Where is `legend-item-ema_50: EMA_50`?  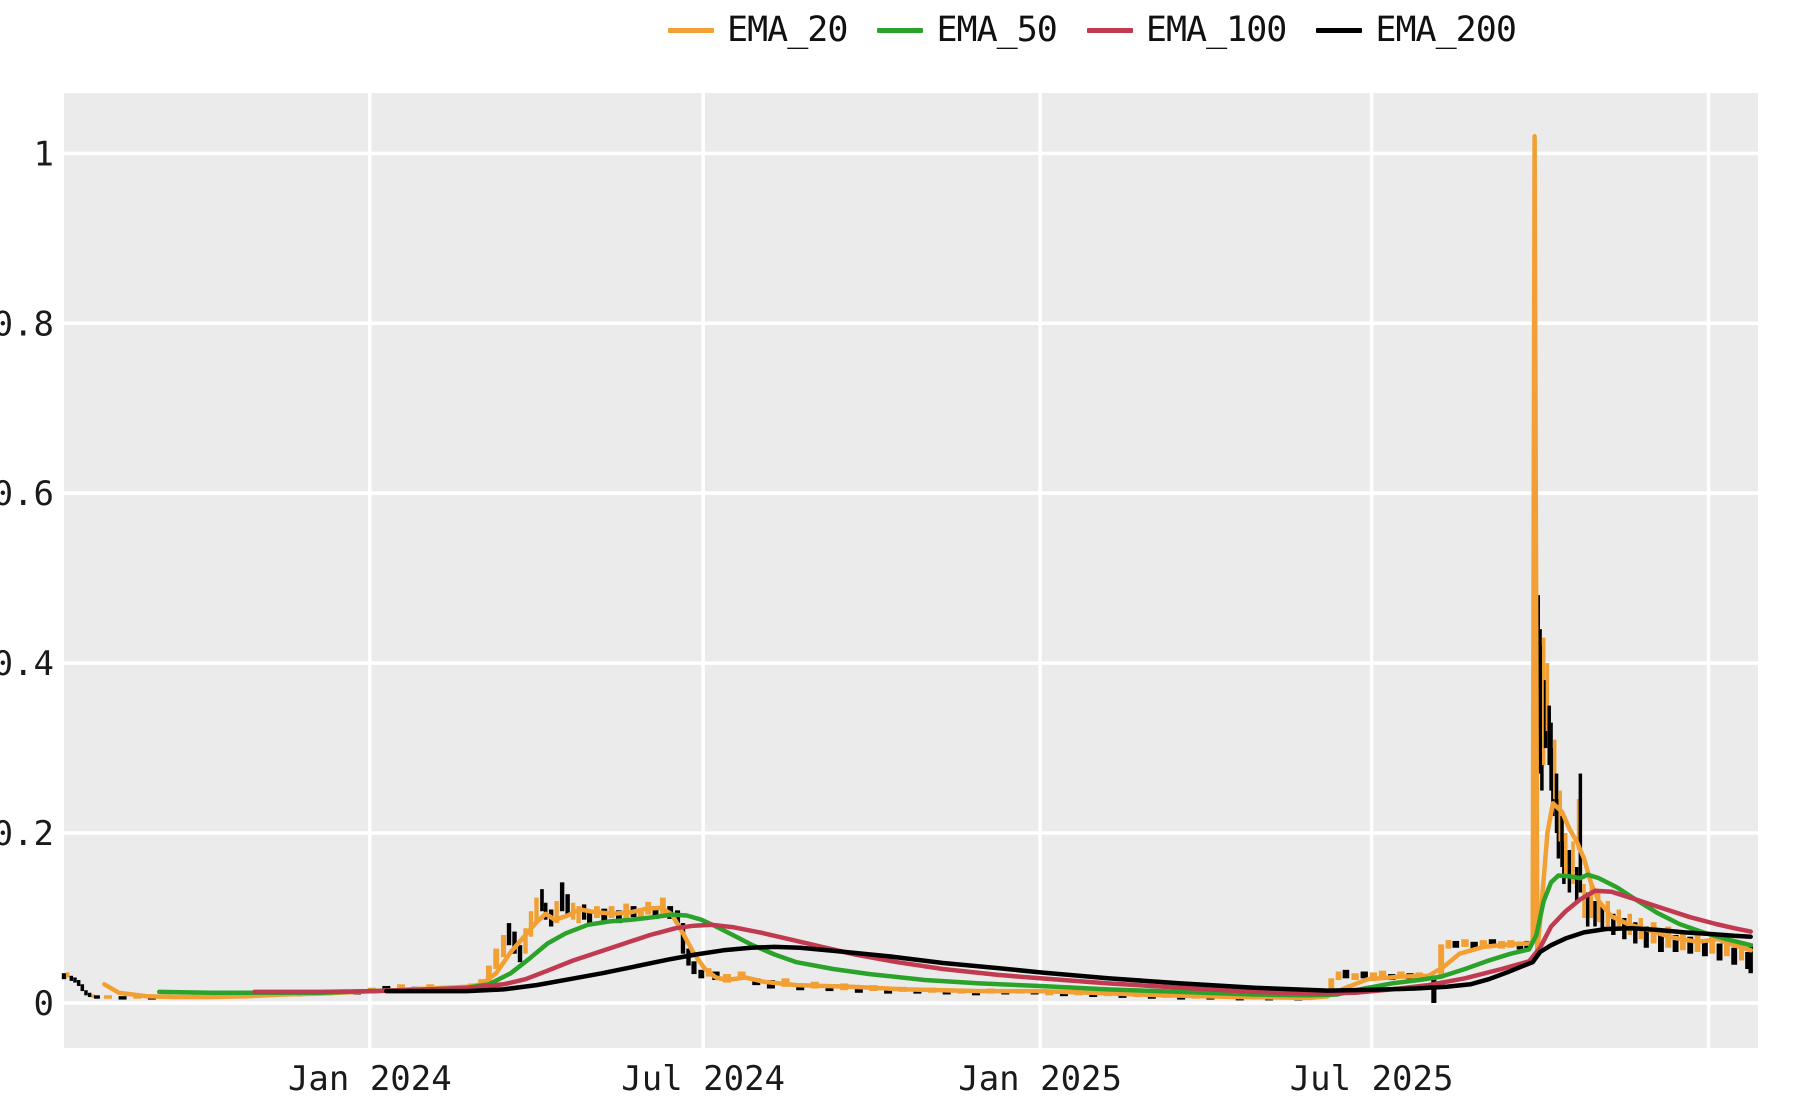
legend-item-ema_50: EMA_50 is located at coordinates (967, 30).